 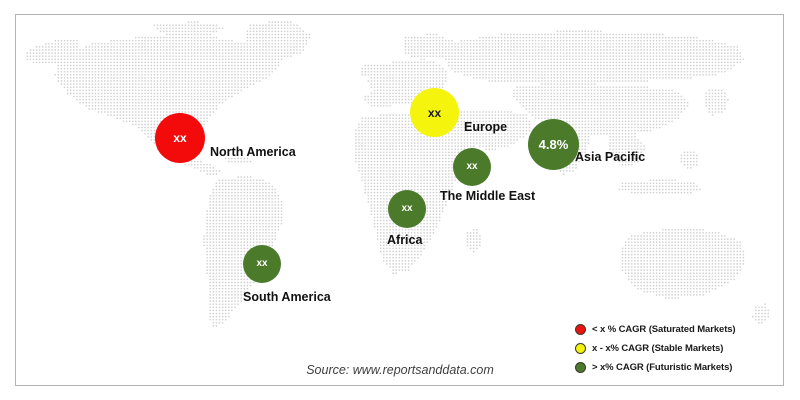 What do you see at coordinates (253, 152) in the screenshot?
I see `label-north-america: North America` at bounding box center [253, 152].